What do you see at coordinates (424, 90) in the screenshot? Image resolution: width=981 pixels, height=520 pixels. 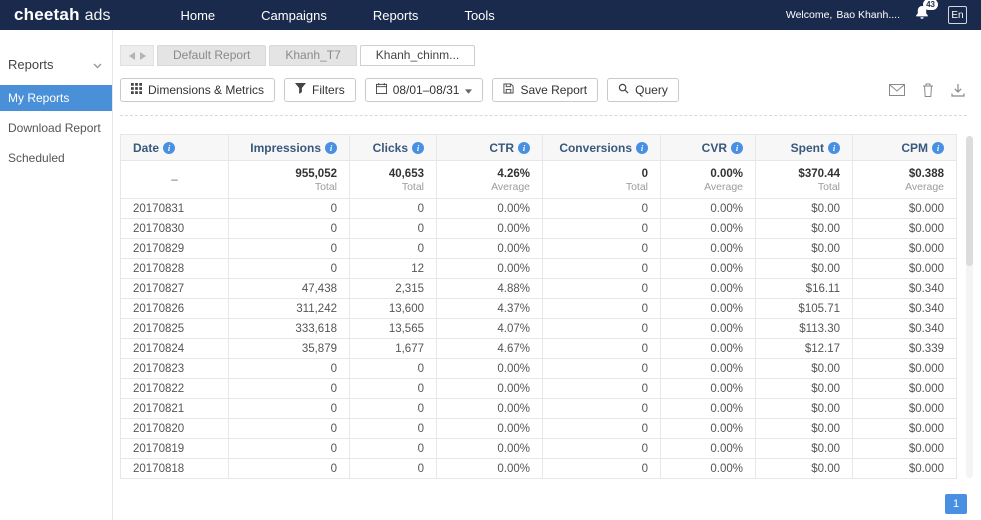 I see `date-range-button: 08/01–08/31` at bounding box center [424, 90].